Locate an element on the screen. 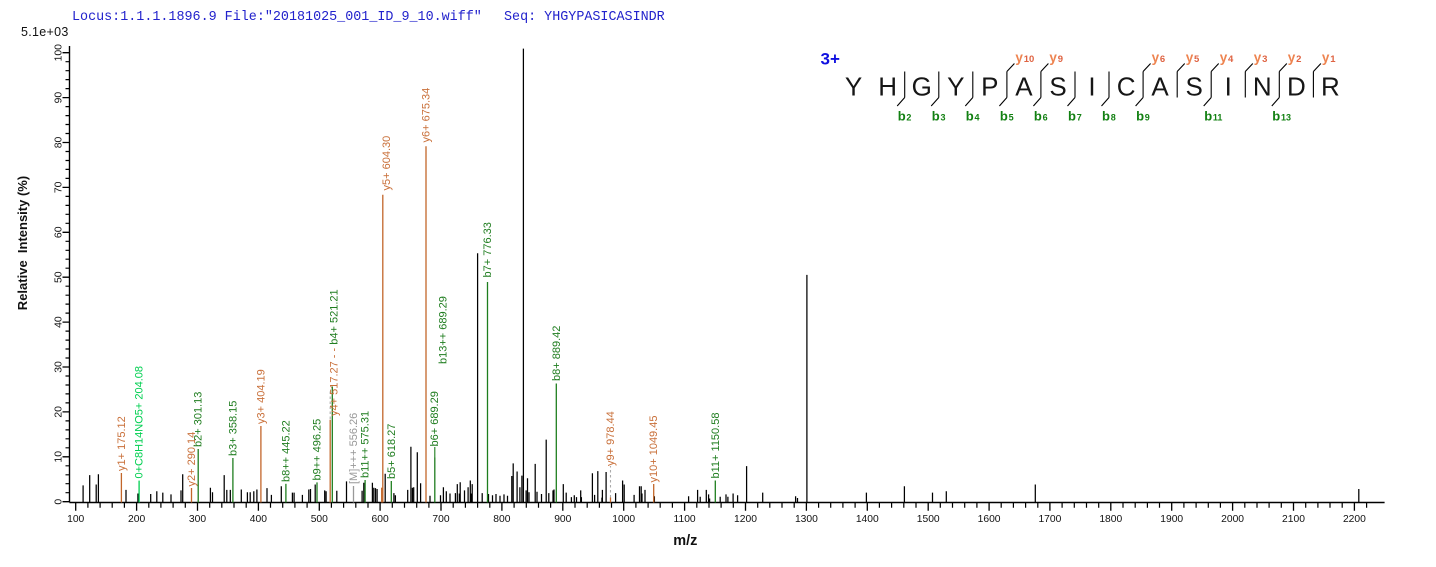  svg-text: 10 is located at coordinates (59, 457).